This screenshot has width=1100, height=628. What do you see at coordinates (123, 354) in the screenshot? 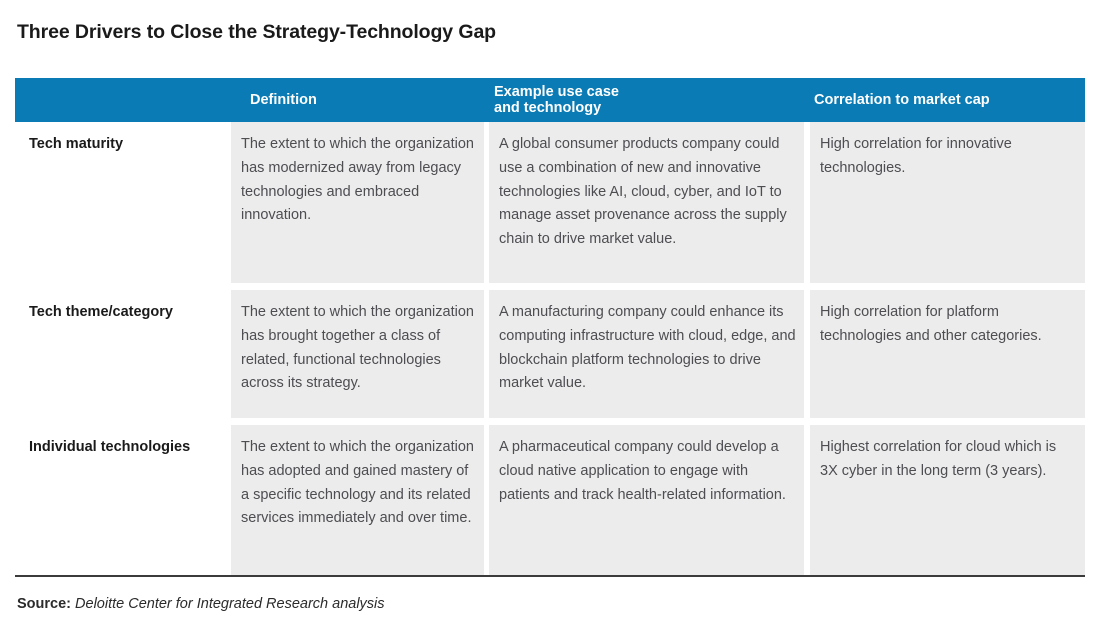
I see `row-driver-label: Tech theme/category` at bounding box center [123, 354].